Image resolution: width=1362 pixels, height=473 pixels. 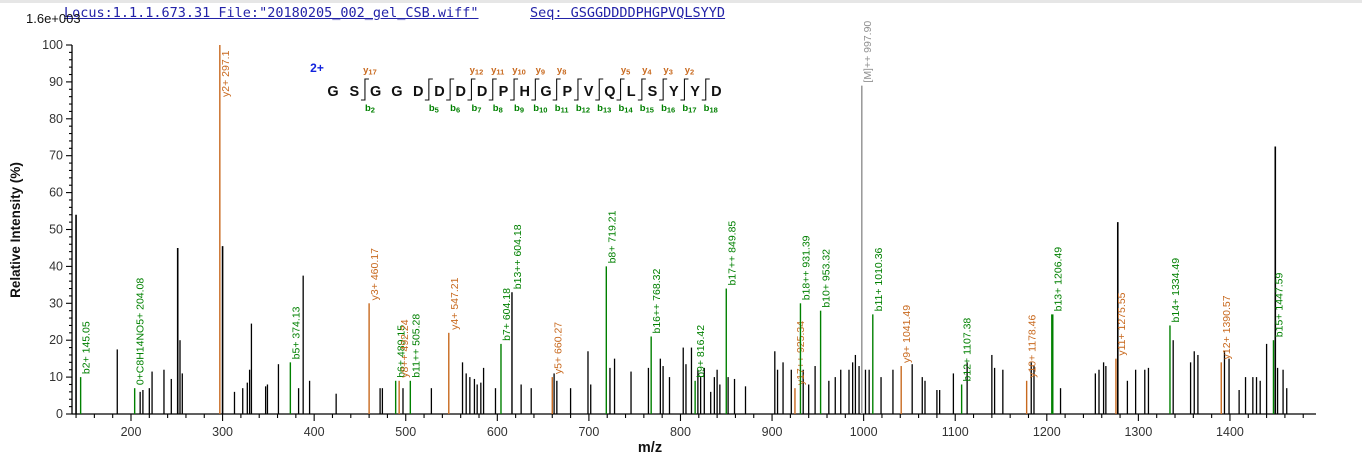 I want to click on y-axis-tick-label: 40, so click(x=56, y=266).